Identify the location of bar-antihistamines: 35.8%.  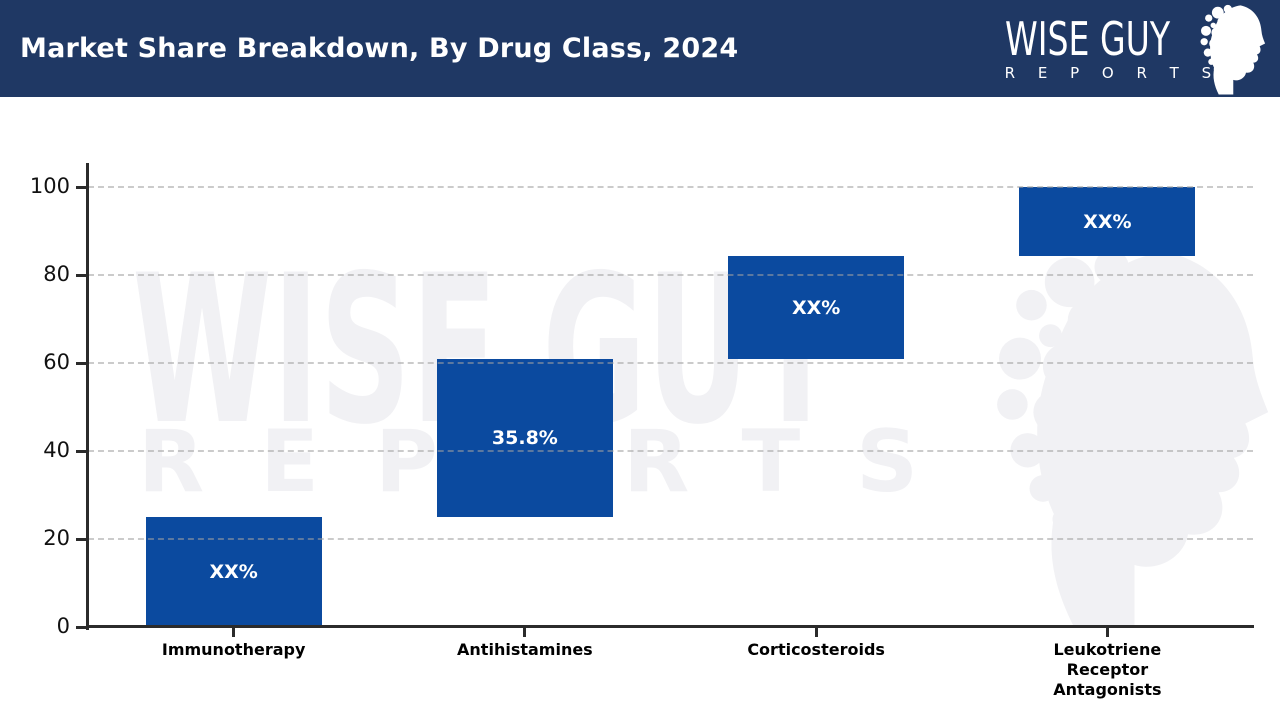
(524, 438).